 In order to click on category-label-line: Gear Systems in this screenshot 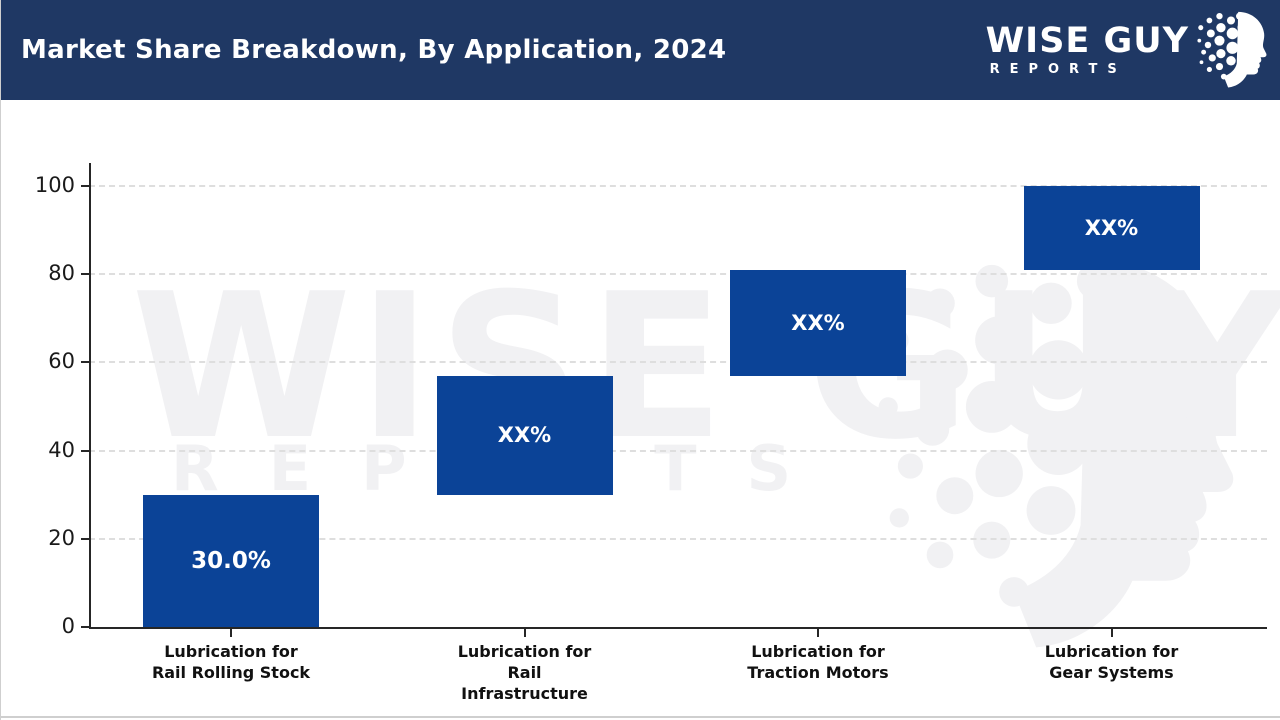, I will do `click(1111, 672)`.